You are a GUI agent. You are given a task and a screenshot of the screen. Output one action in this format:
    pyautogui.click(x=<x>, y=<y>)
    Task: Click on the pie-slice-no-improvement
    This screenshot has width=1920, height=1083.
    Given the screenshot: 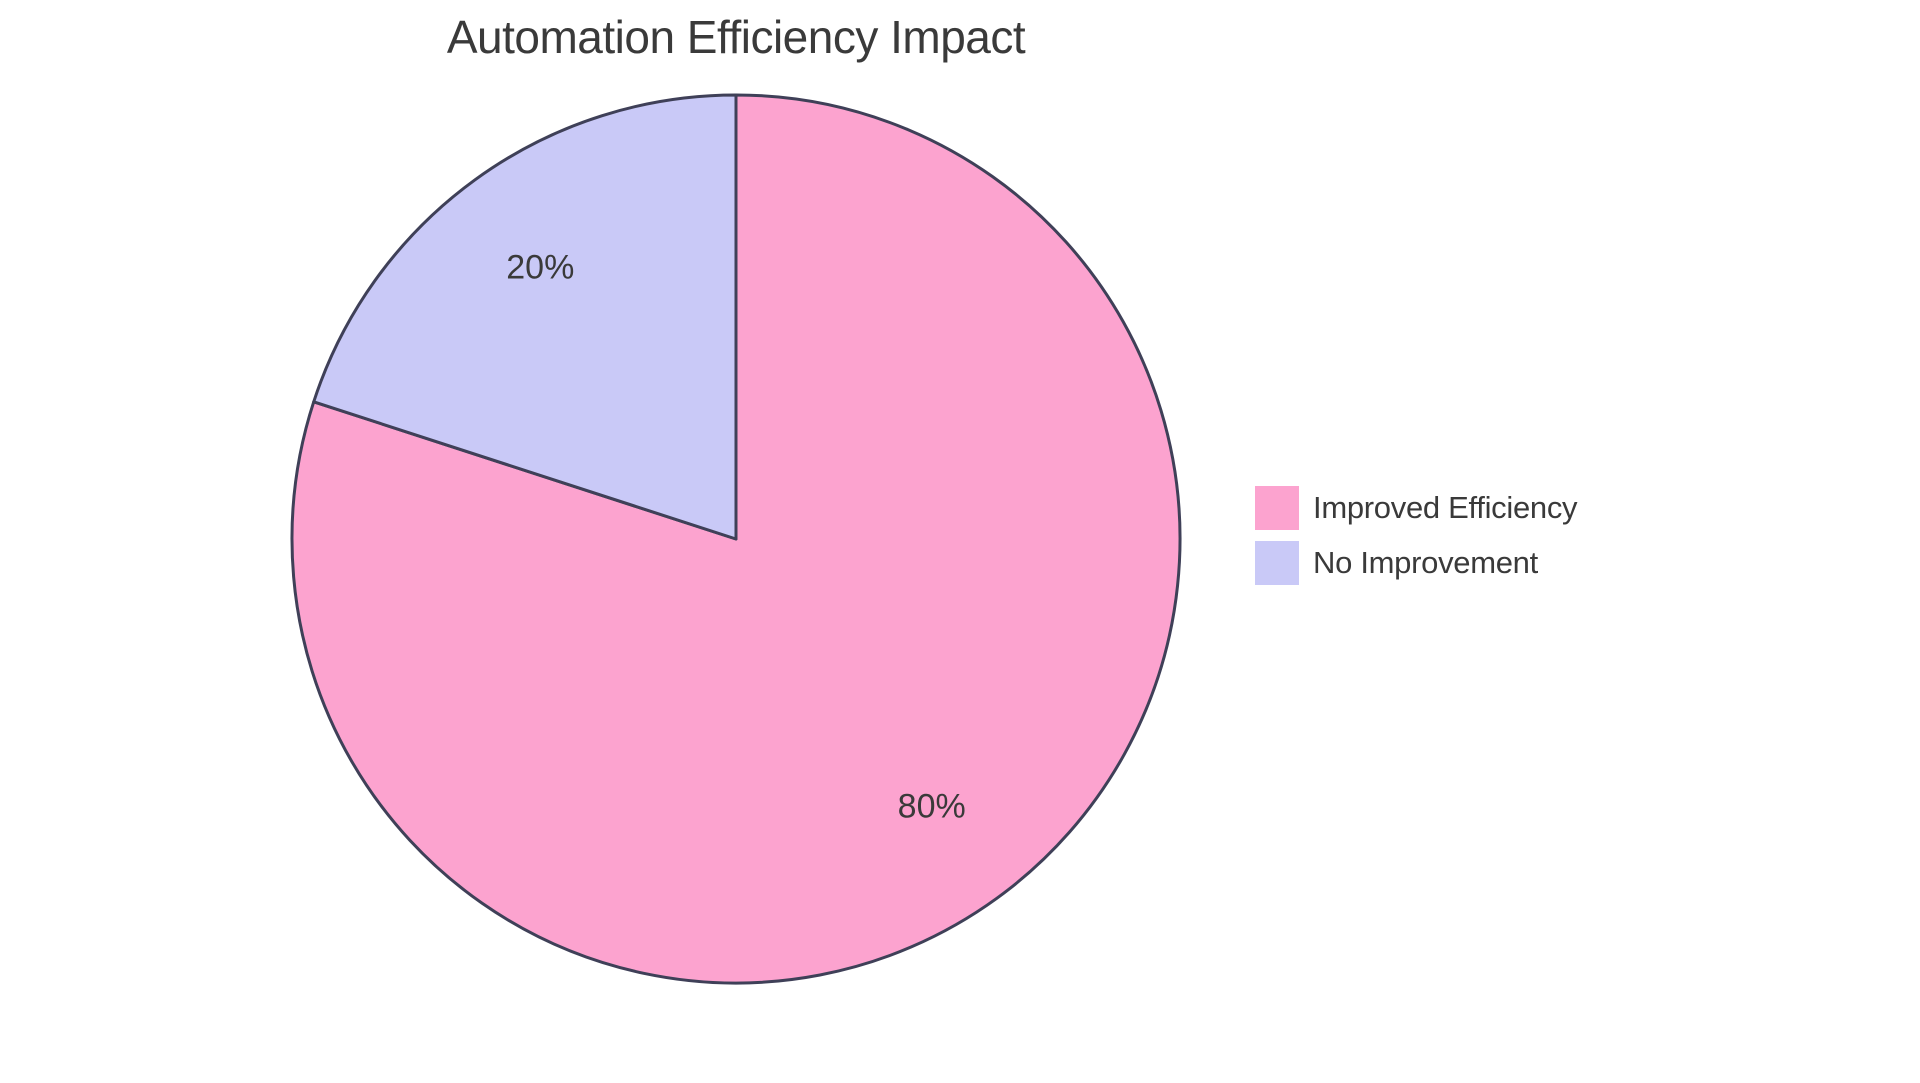 What is the action you would take?
    pyautogui.click(x=525, y=317)
    